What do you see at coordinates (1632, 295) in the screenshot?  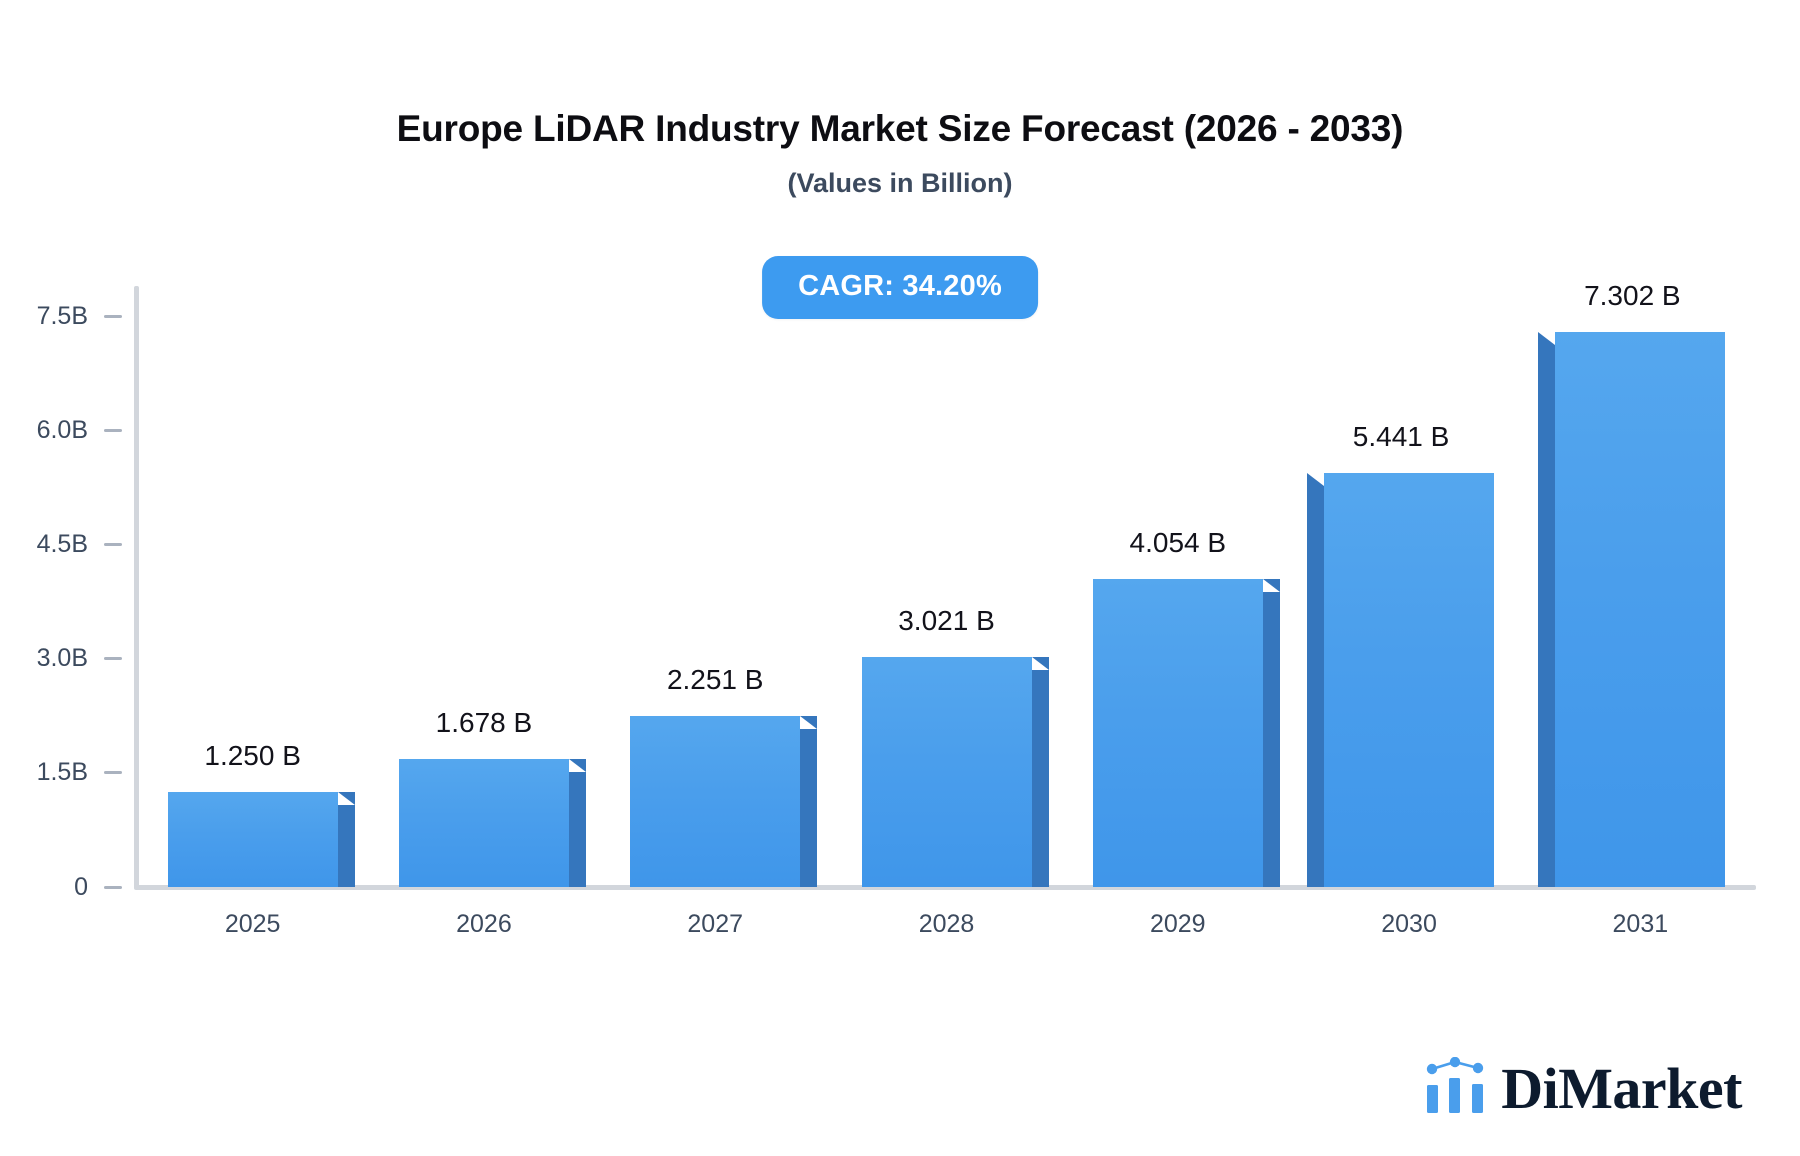 I see `bar-value-label: 7.302 B` at bounding box center [1632, 295].